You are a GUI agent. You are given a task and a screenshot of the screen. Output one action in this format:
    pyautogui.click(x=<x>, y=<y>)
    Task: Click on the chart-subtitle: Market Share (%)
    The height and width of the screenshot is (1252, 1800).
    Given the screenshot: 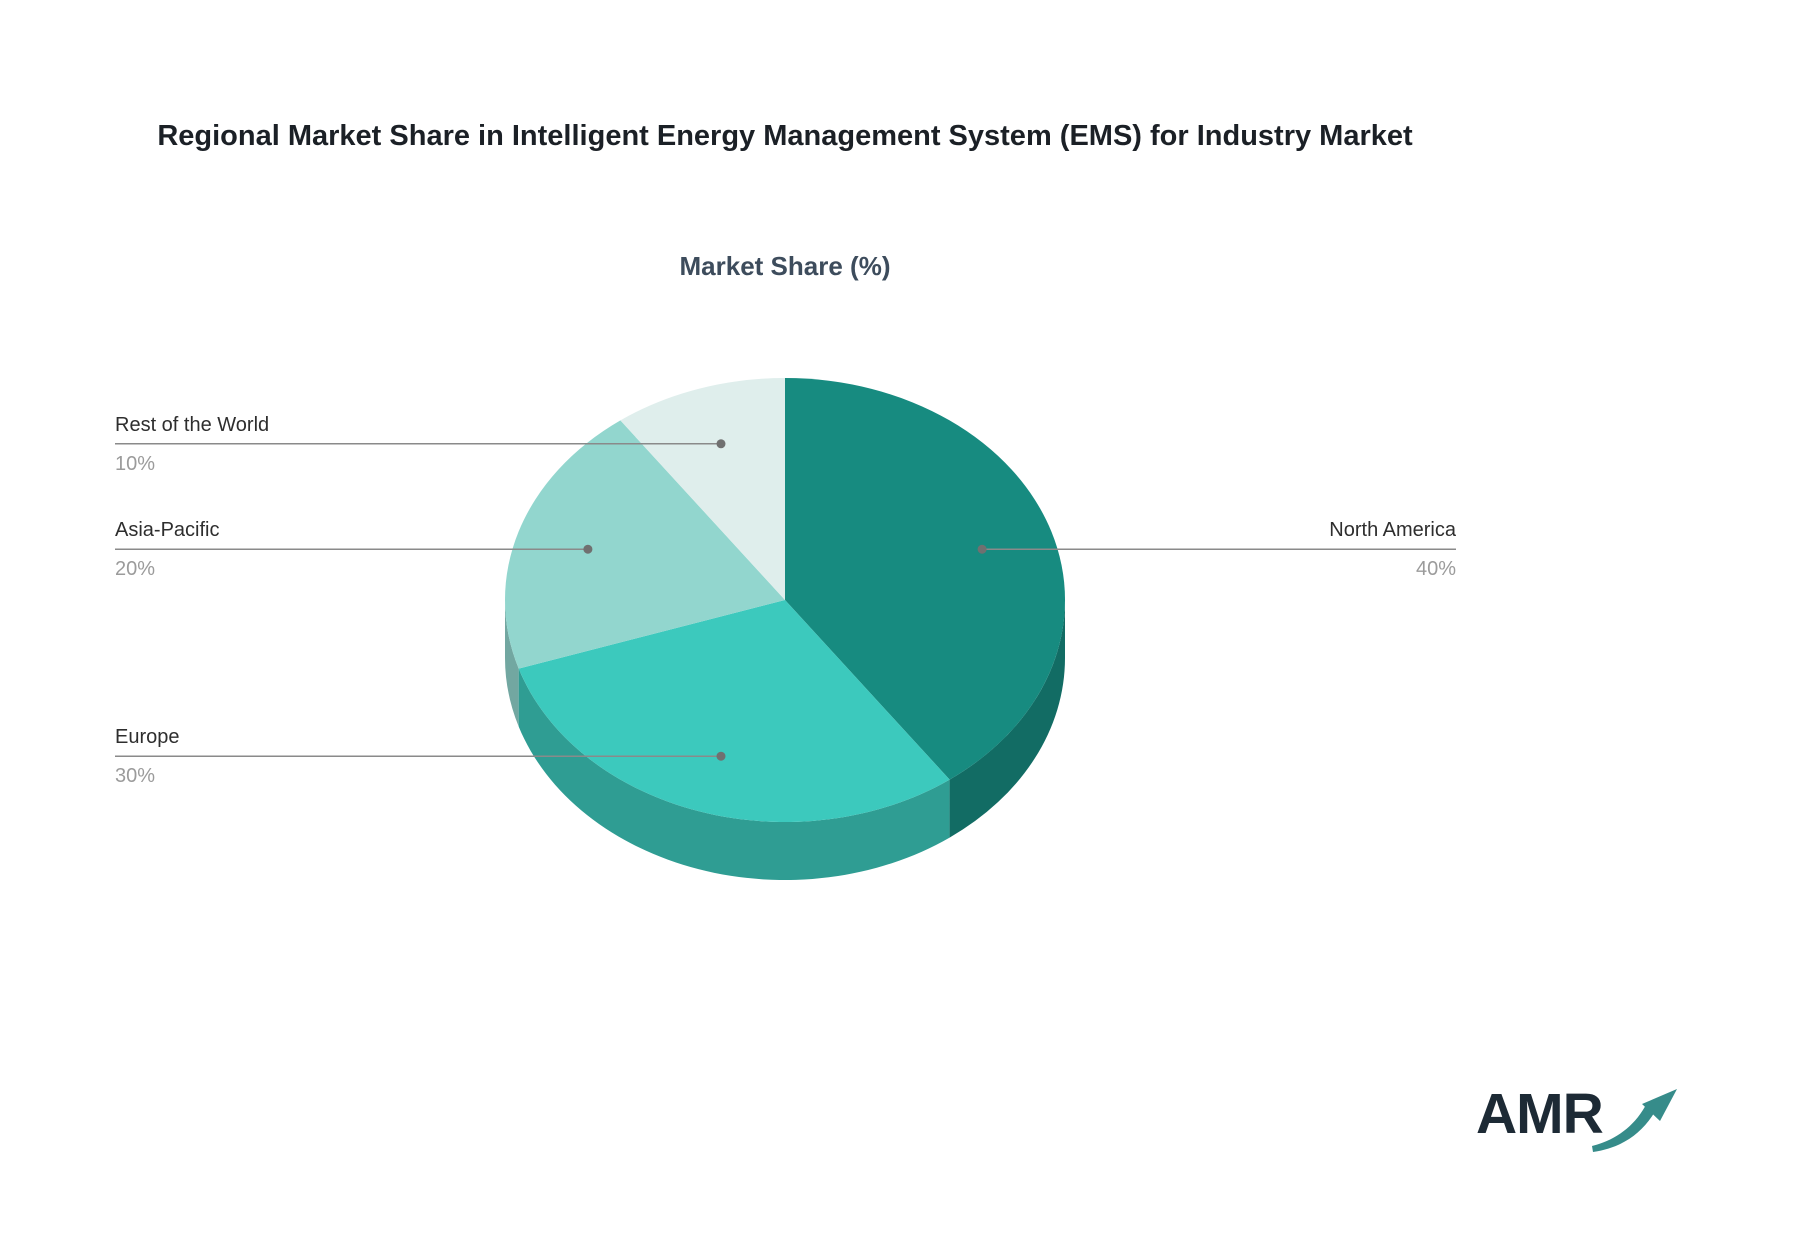 What is the action you would take?
    pyautogui.click(x=785, y=266)
    